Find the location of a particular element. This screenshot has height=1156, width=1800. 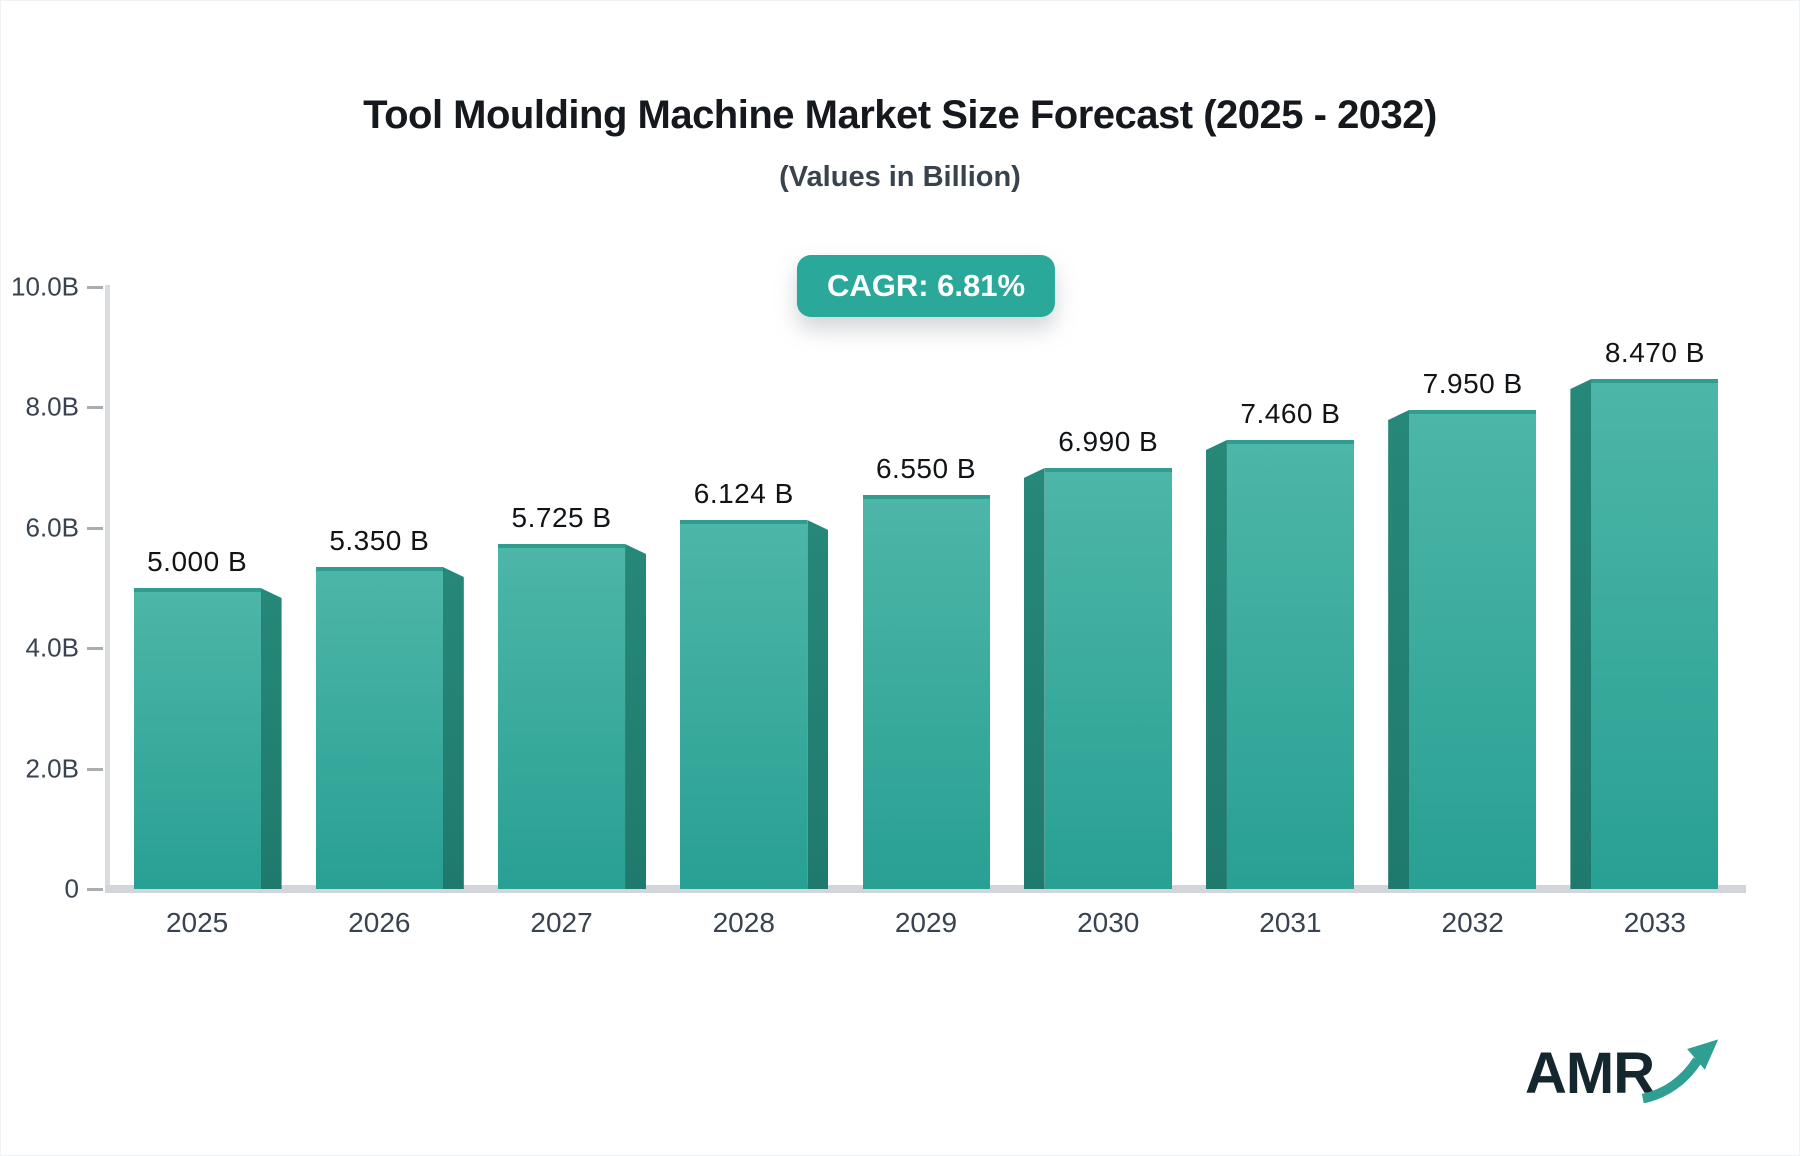

y-axis-line is located at coordinates (107, 588).